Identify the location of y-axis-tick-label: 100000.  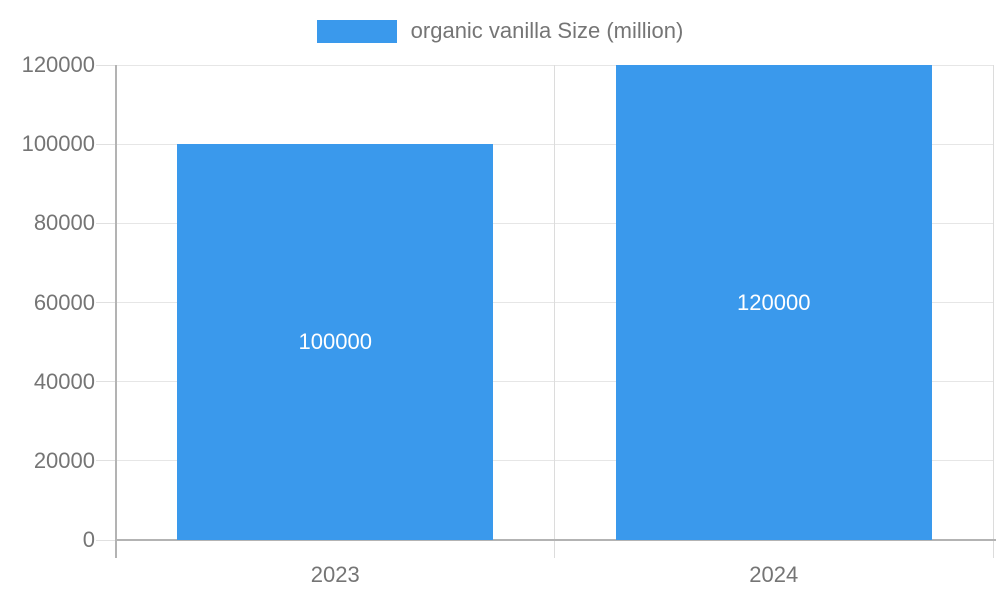
(58, 144).